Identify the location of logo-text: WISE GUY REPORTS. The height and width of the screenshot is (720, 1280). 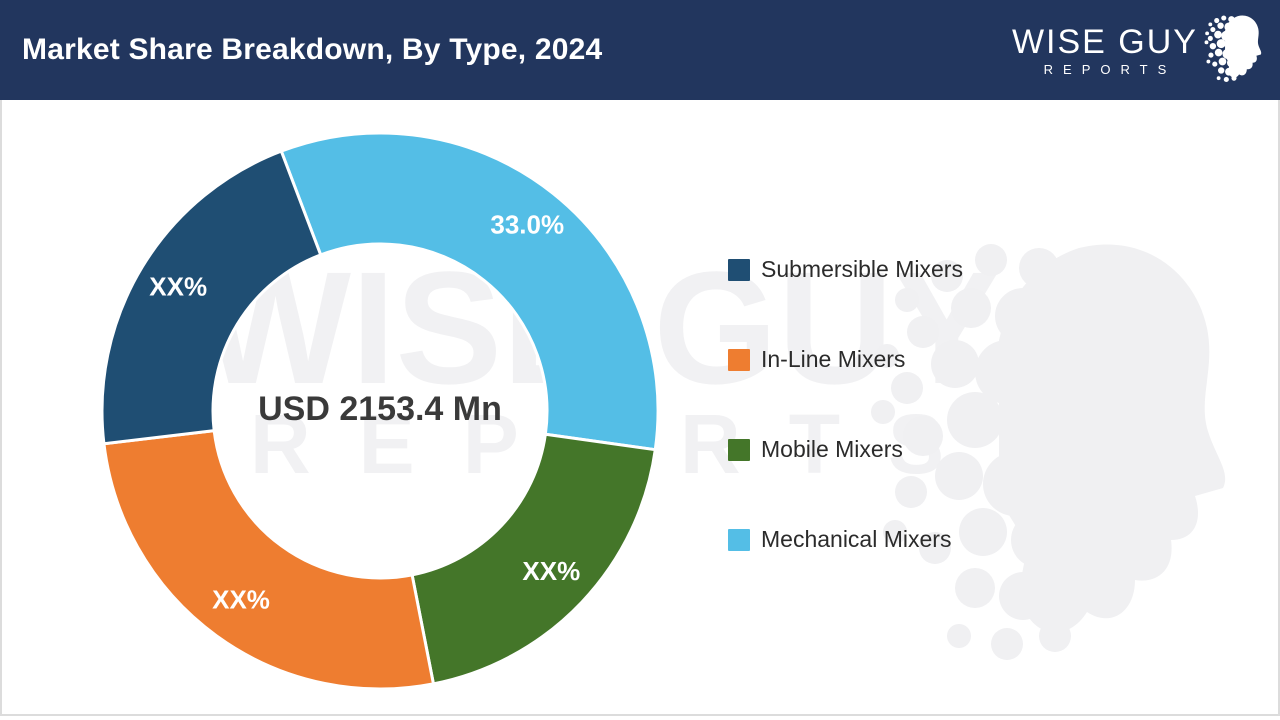
(1105, 50).